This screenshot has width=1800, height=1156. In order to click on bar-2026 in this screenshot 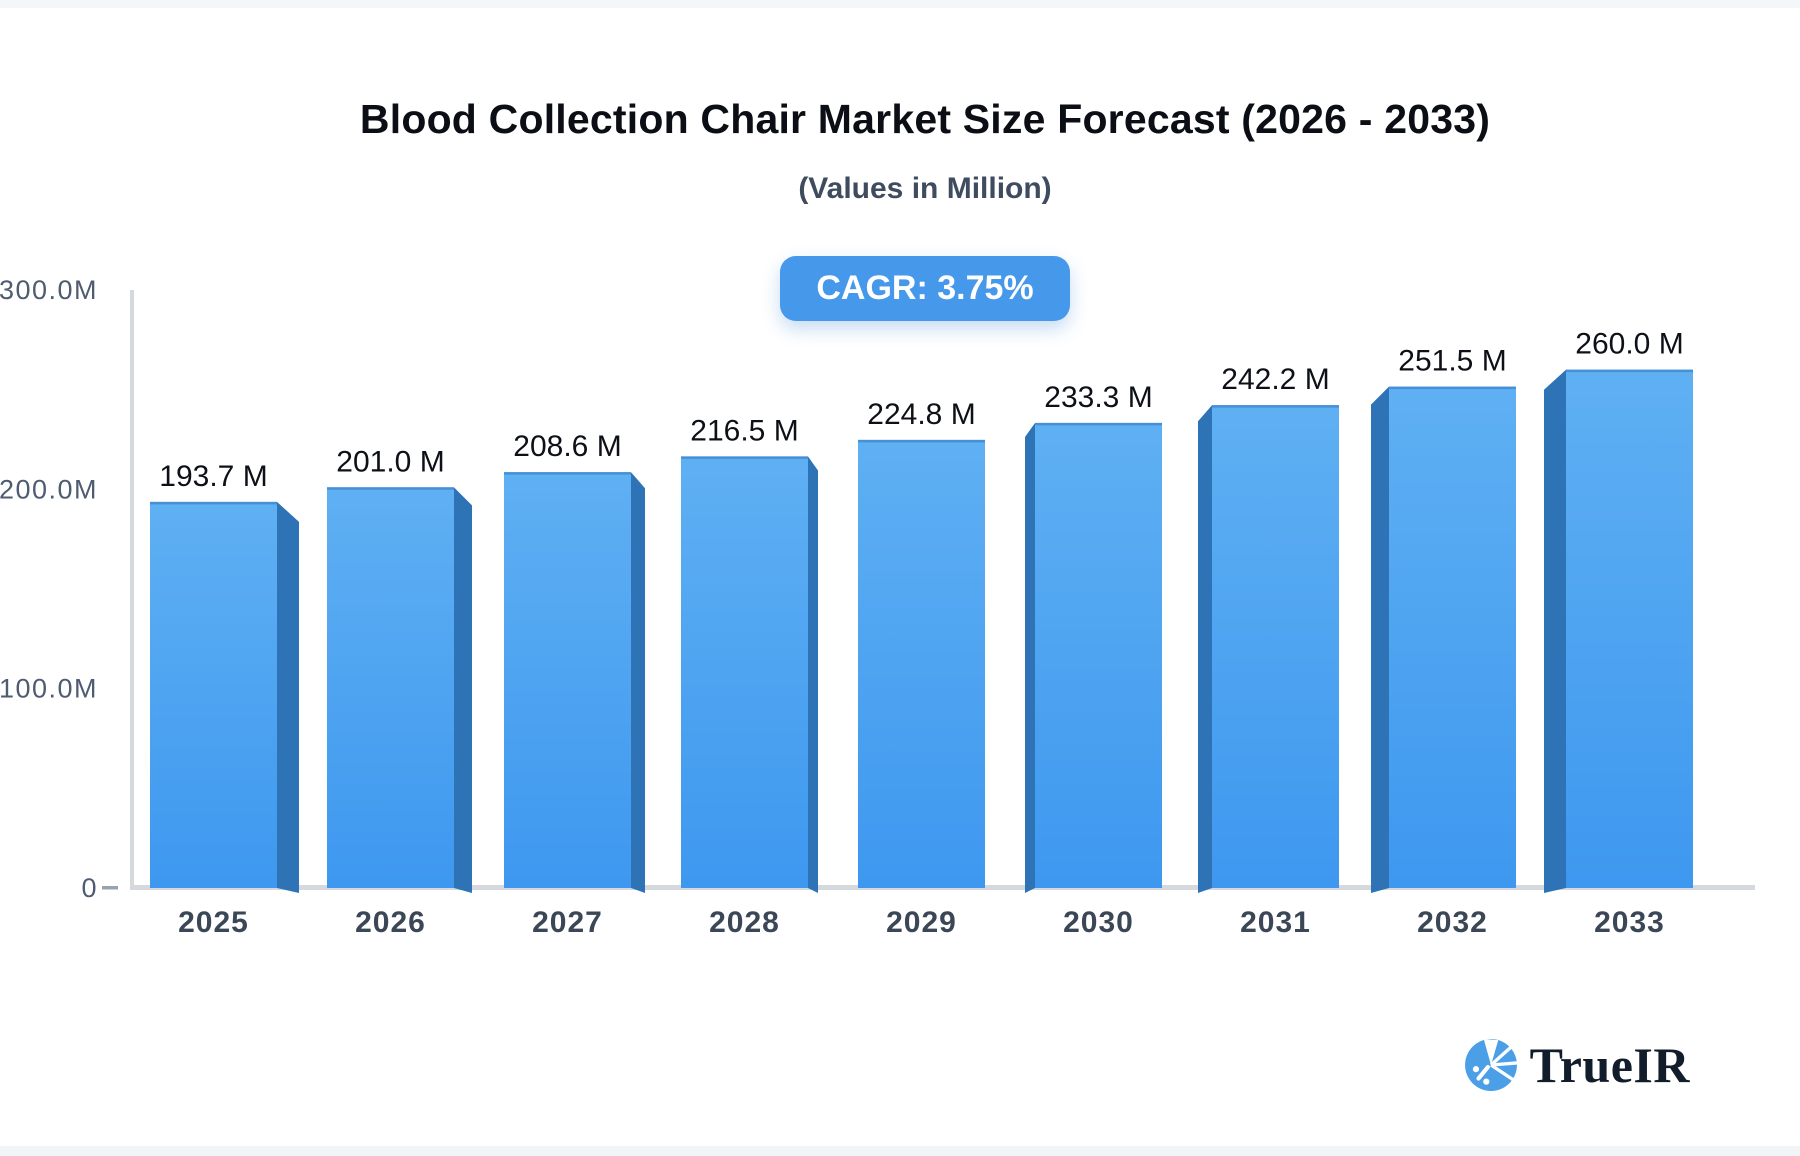, I will do `click(399, 690)`.